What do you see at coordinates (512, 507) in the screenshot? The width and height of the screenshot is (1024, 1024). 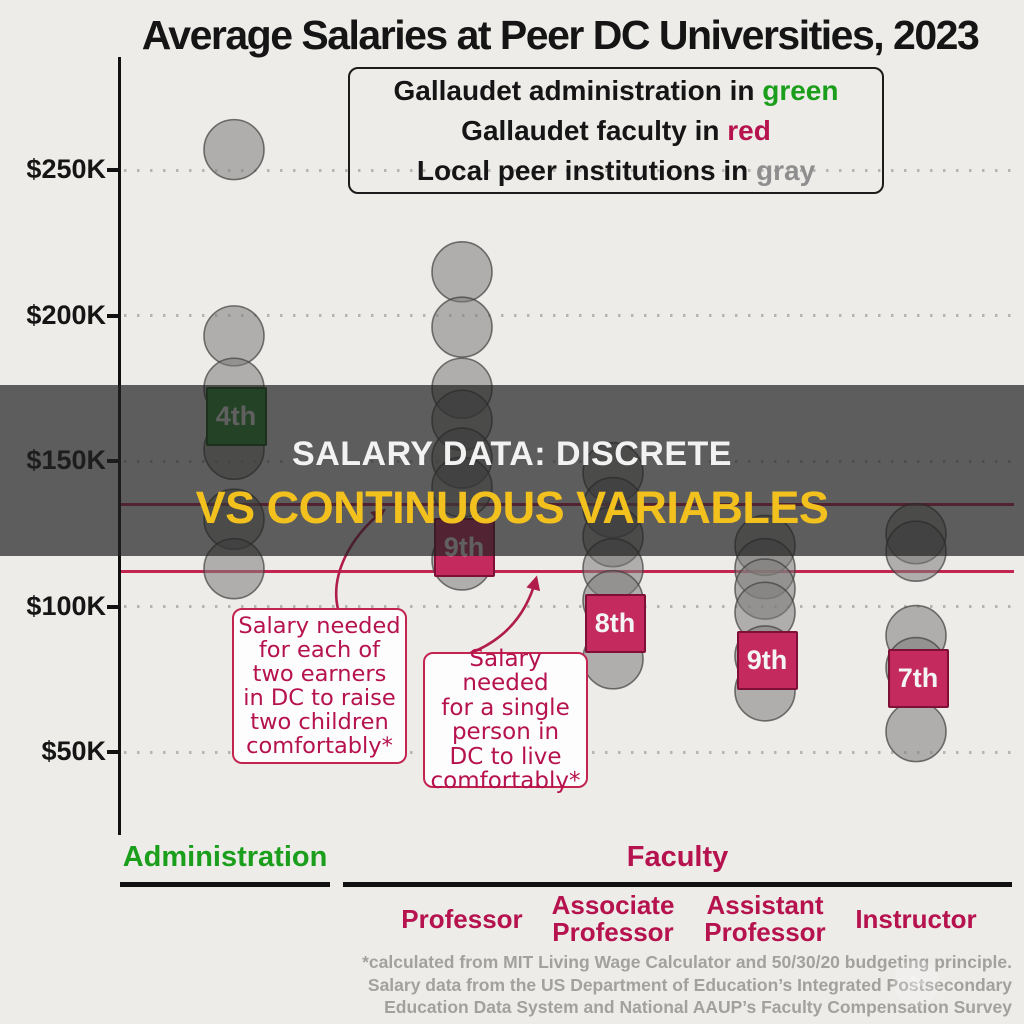 I see `banner-title-line-2: VS CONTINUOUS VARIABLES` at bounding box center [512, 507].